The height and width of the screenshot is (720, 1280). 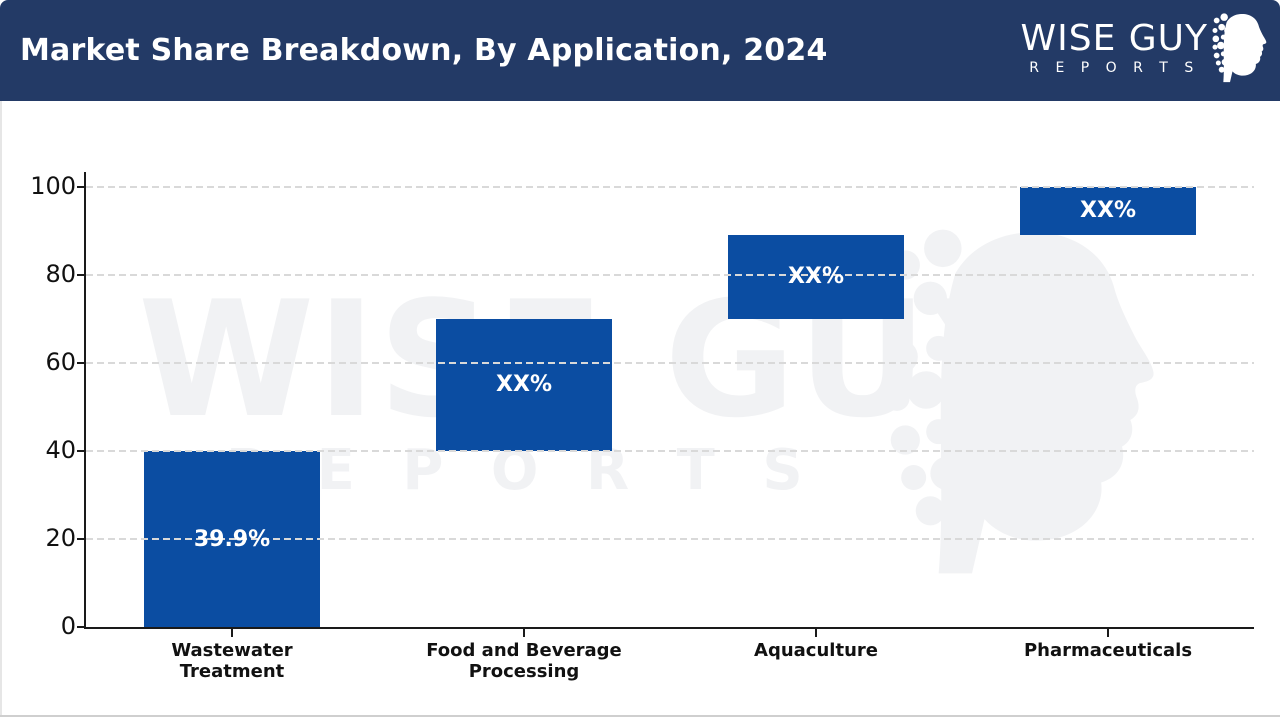 I want to click on watermark-head-icon, so click(x=1019, y=401).